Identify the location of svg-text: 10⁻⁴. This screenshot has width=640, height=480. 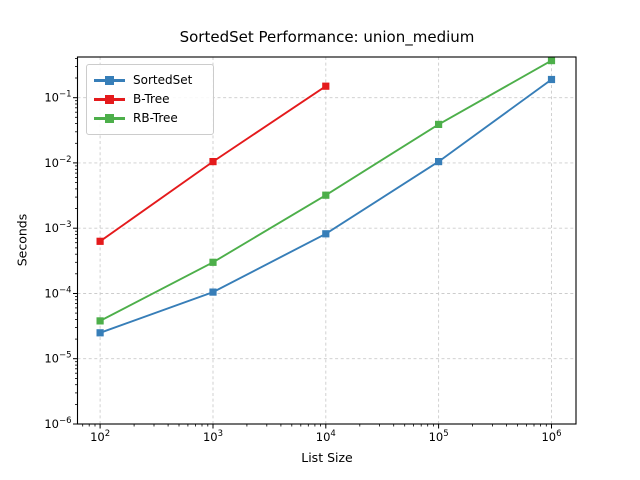
(57, 293).